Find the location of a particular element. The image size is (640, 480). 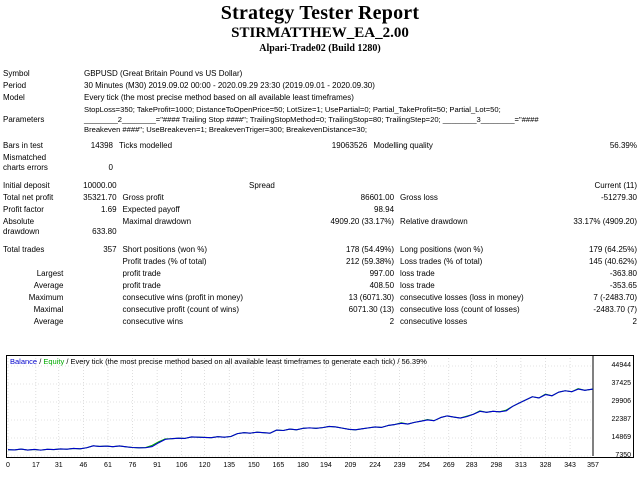

profit-factor-value: 1.69 is located at coordinates (108, 209).